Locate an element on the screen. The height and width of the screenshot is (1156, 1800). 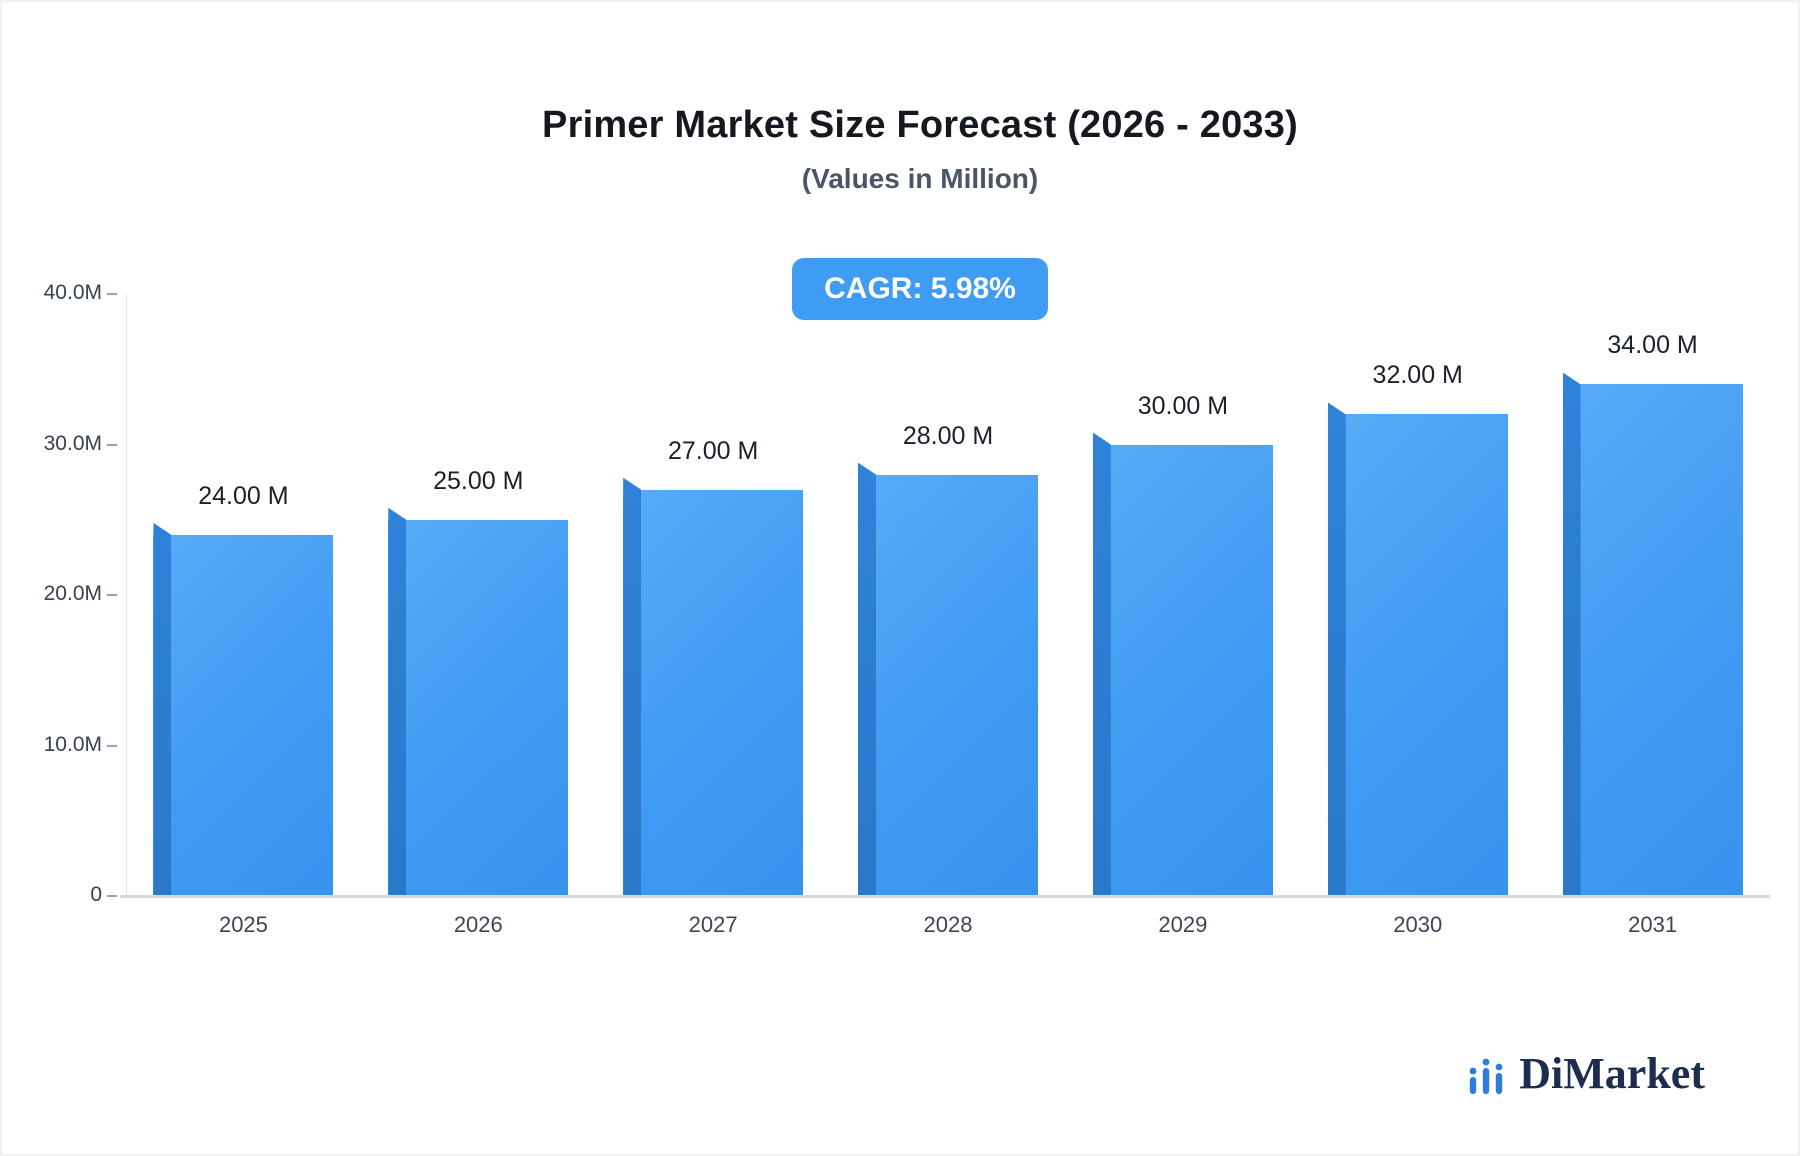
bar-slot: 30.00 M 2029 is located at coordinates (1182, 615).